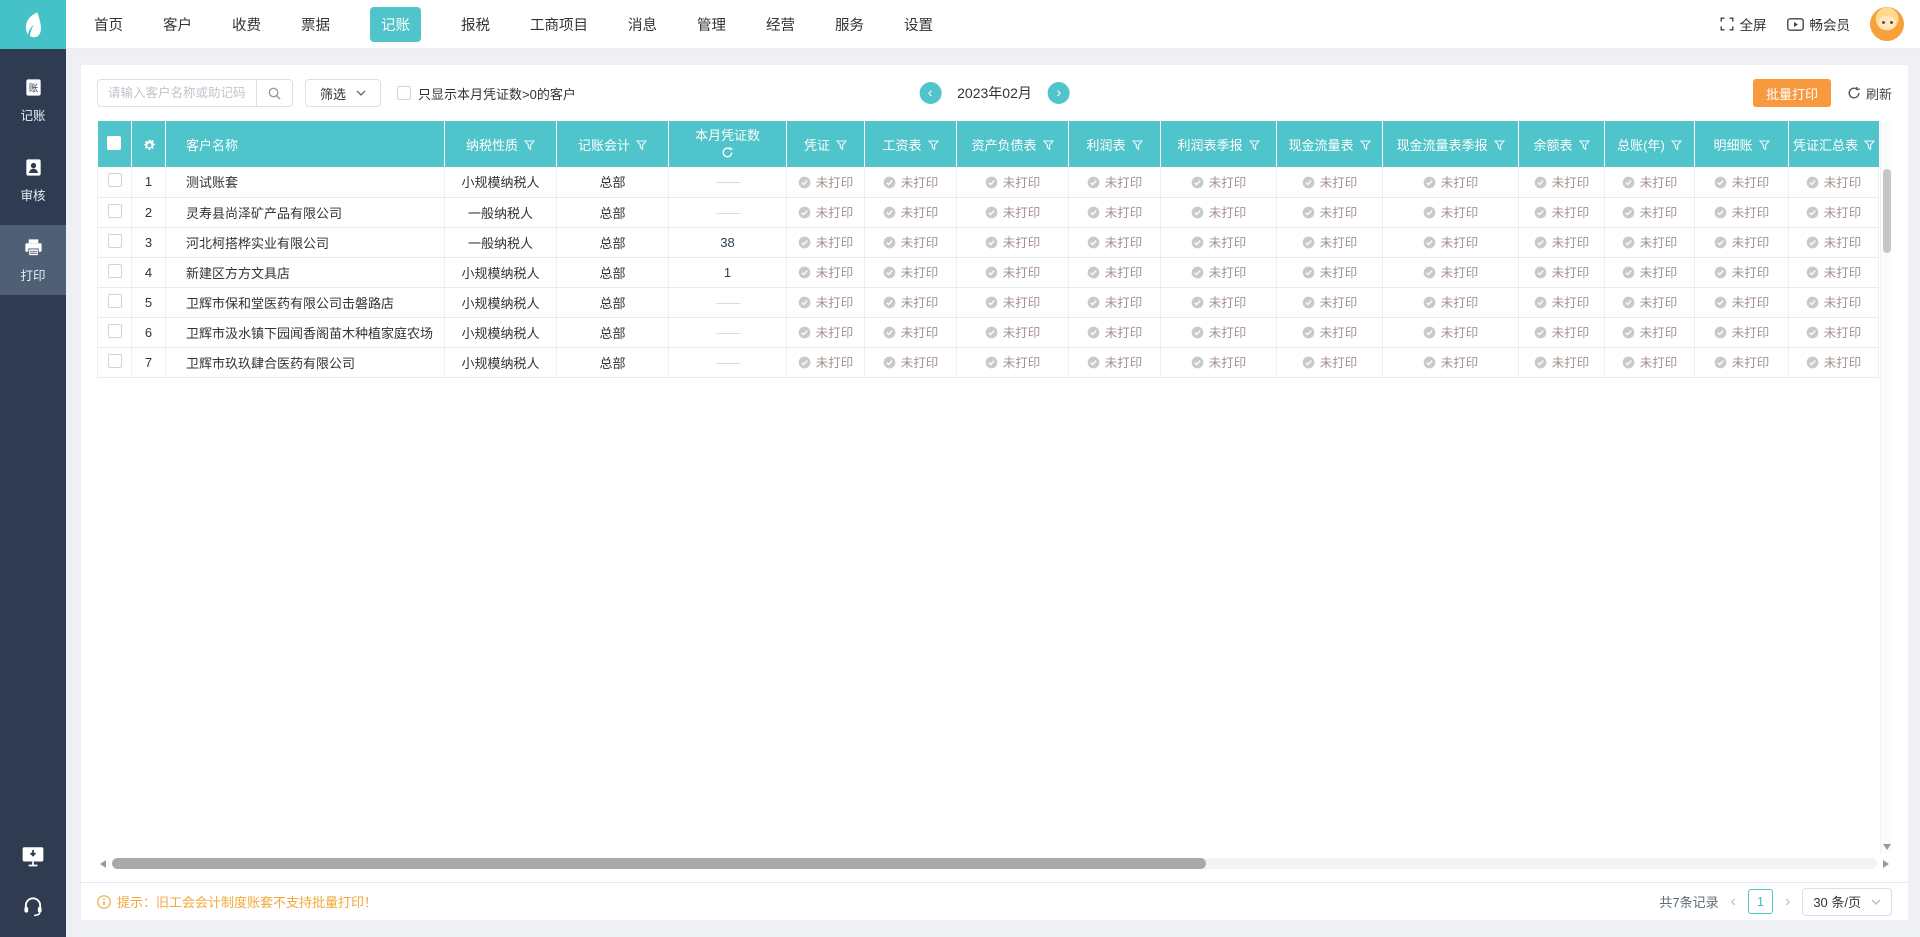 This screenshot has width=1920, height=937. I want to click on search-input, so click(177, 93).